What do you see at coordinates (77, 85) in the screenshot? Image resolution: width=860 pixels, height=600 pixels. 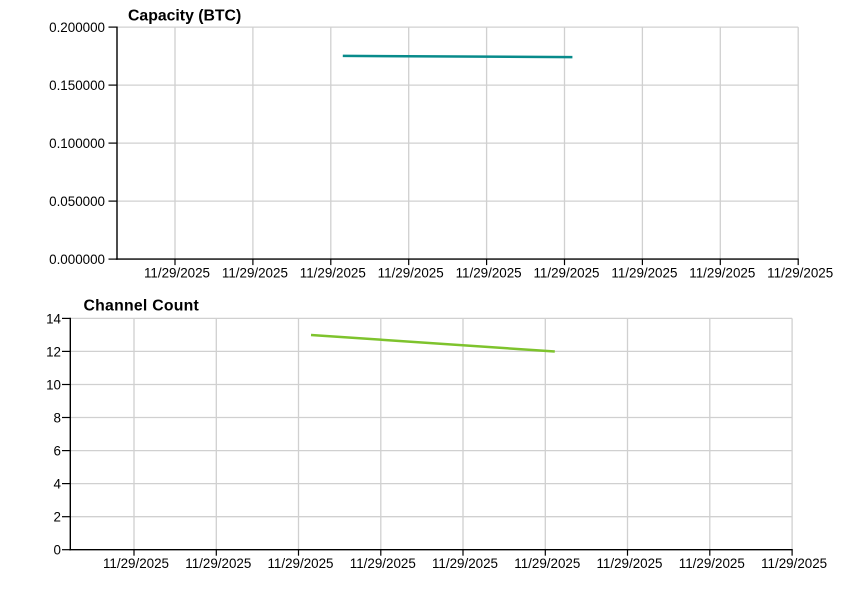 I see `svg-text: 0.150000` at bounding box center [77, 85].